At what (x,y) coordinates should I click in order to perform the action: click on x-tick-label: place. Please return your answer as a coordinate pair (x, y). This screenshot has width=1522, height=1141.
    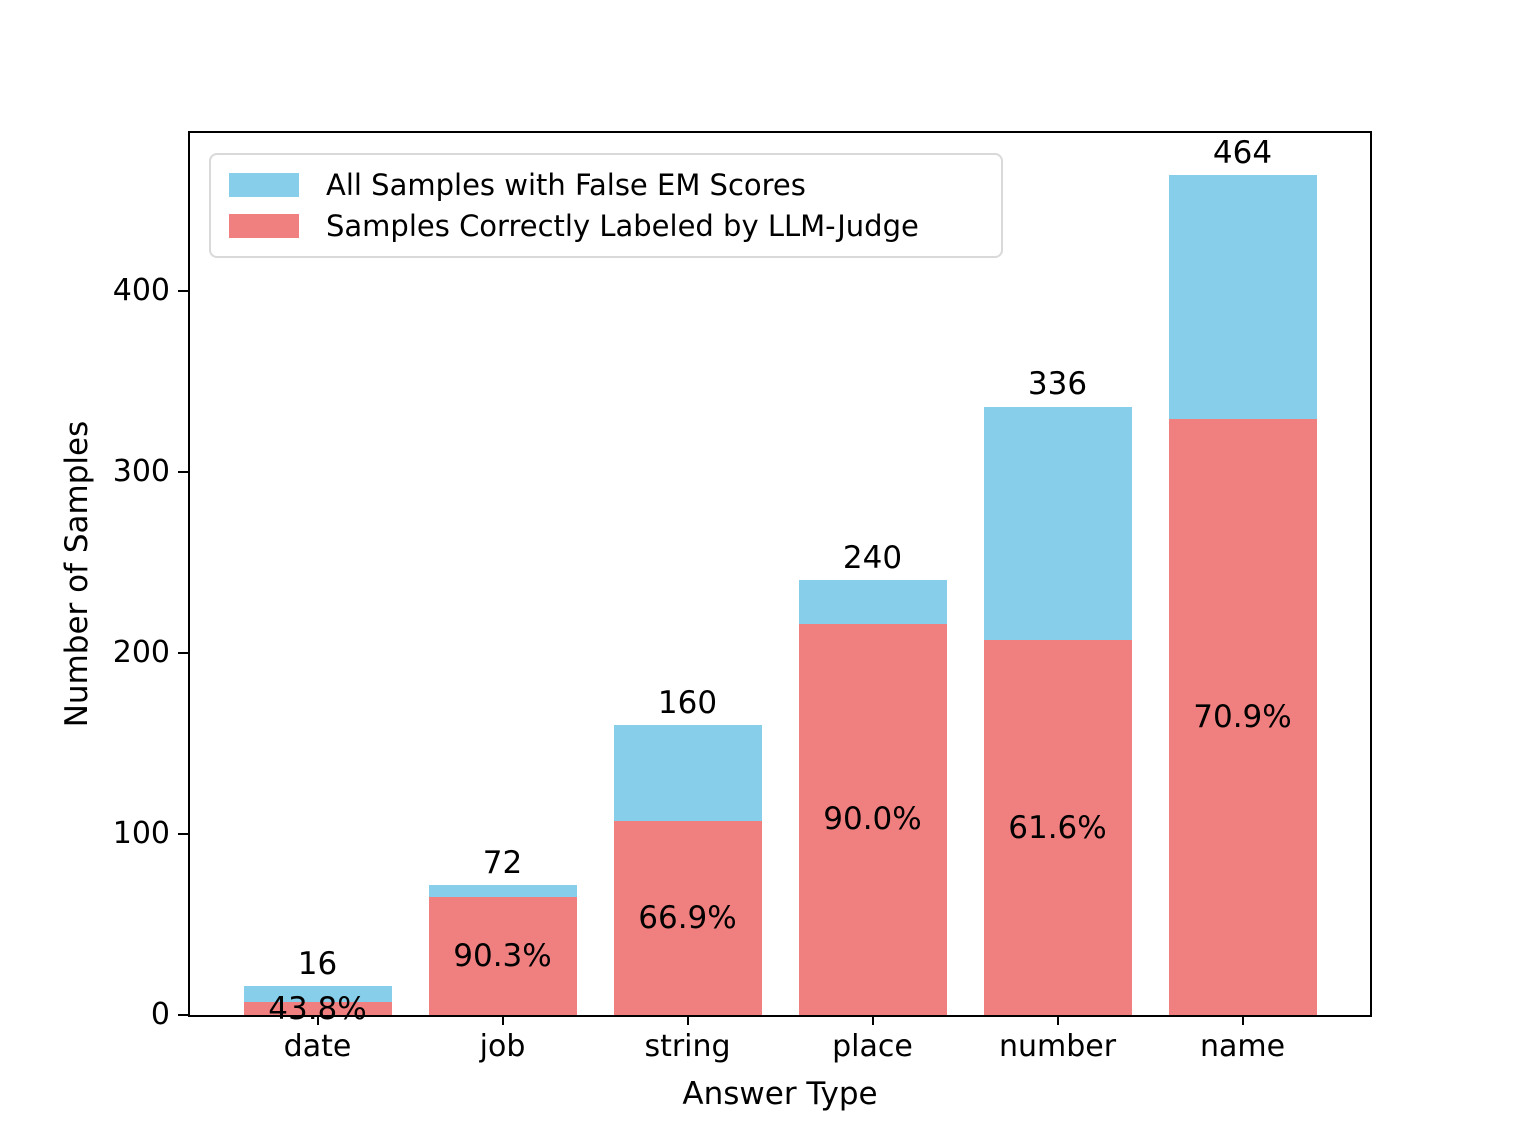
    Looking at the image, I should click on (872, 1046).